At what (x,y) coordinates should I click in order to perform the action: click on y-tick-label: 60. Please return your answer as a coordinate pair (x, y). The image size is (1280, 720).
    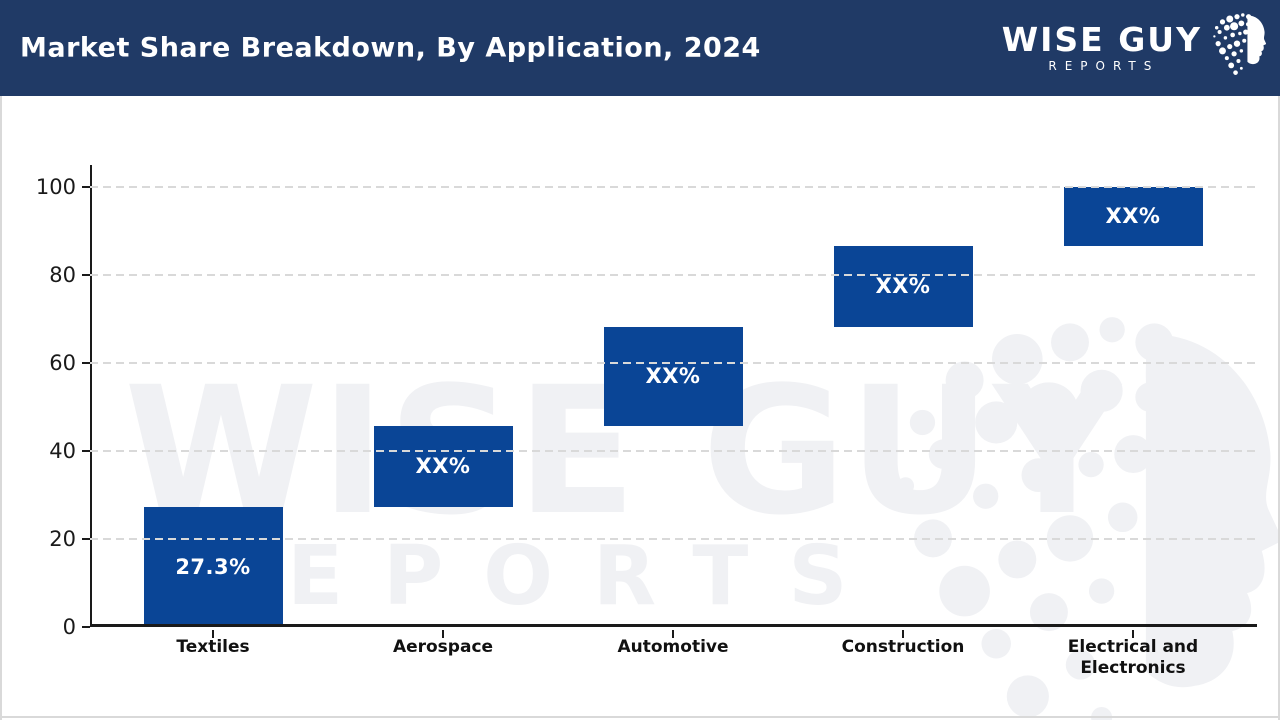
    Looking at the image, I should click on (62, 363).